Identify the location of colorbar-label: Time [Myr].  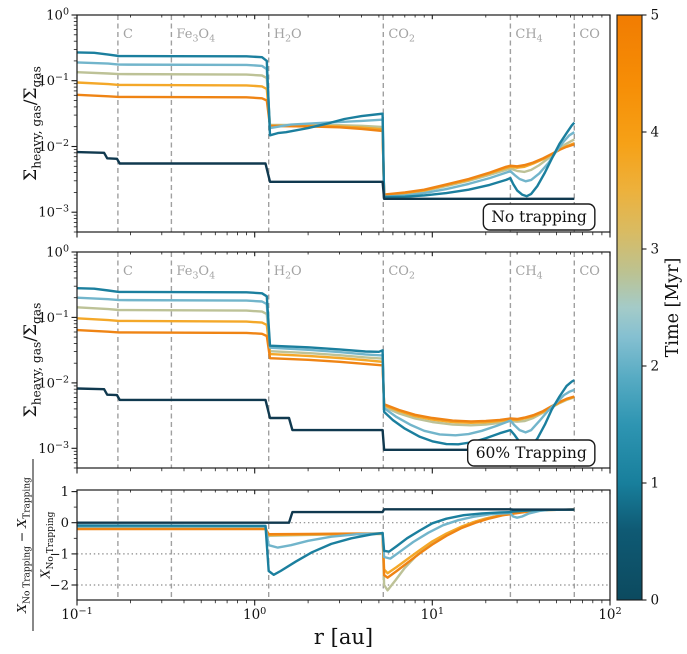
(673, 308).